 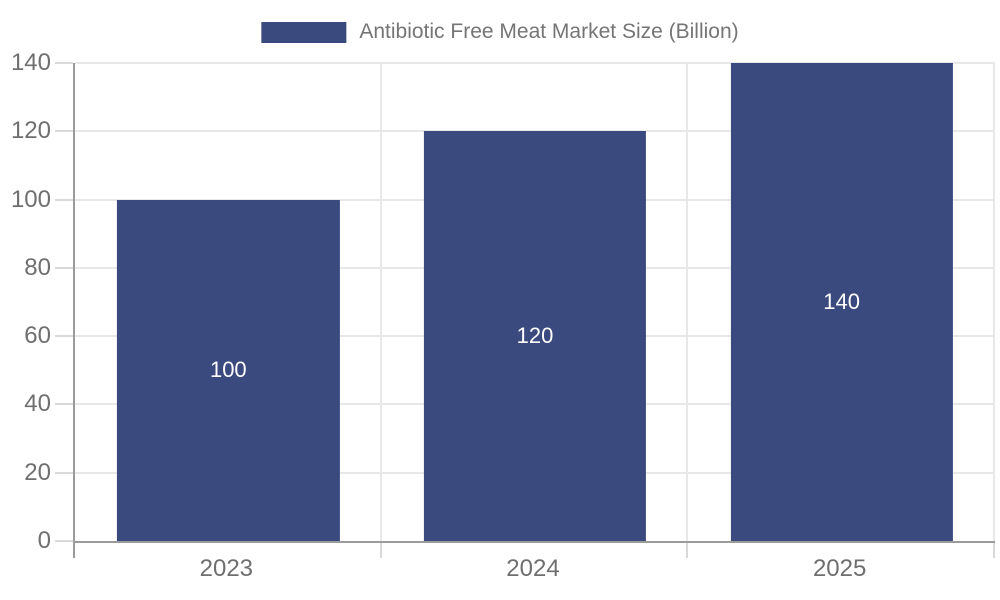 What do you see at coordinates (839, 568) in the screenshot?
I see `x-tick-label-2025: 2025` at bounding box center [839, 568].